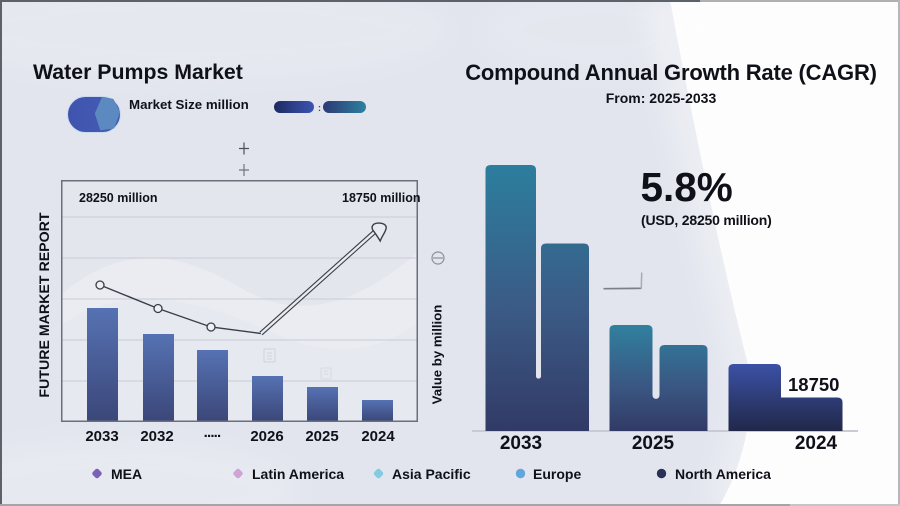 The width and height of the screenshot is (900, 506). Describe the element at coordinates (319, 108) in the screenshot. I see `svg-text:::` at that location.